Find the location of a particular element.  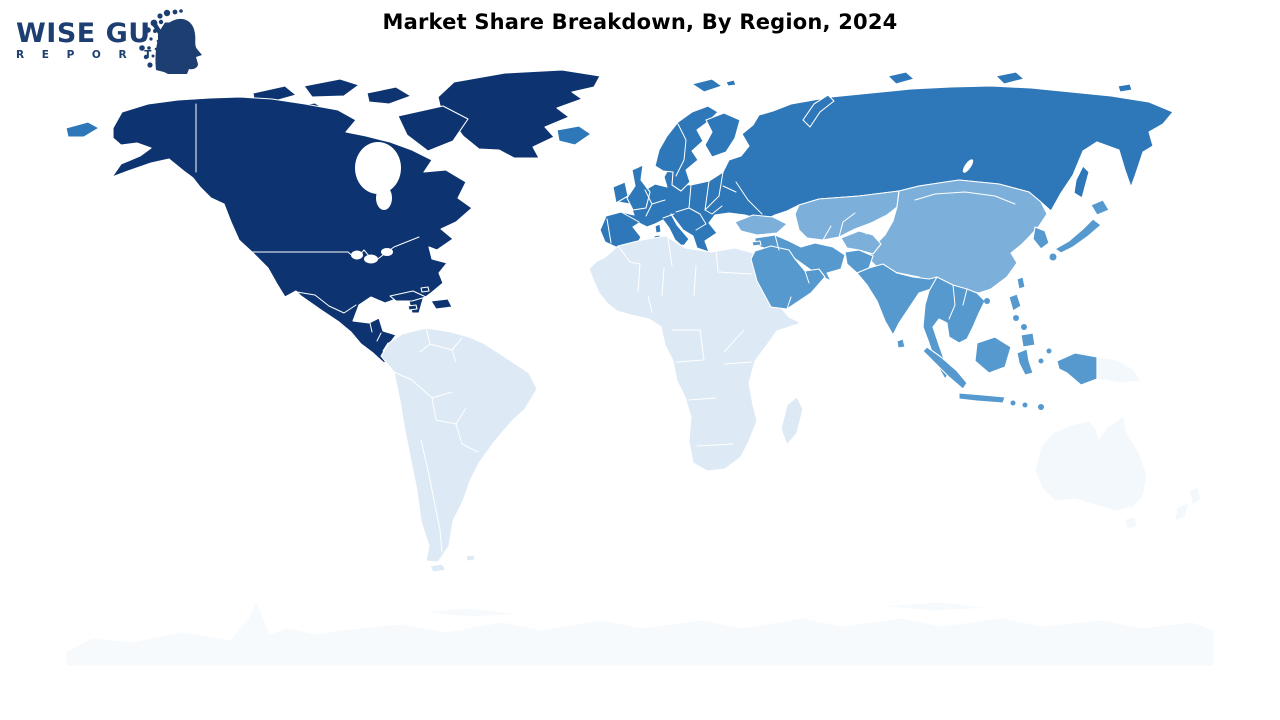

afghanistan is located at coordinates (861, 242).